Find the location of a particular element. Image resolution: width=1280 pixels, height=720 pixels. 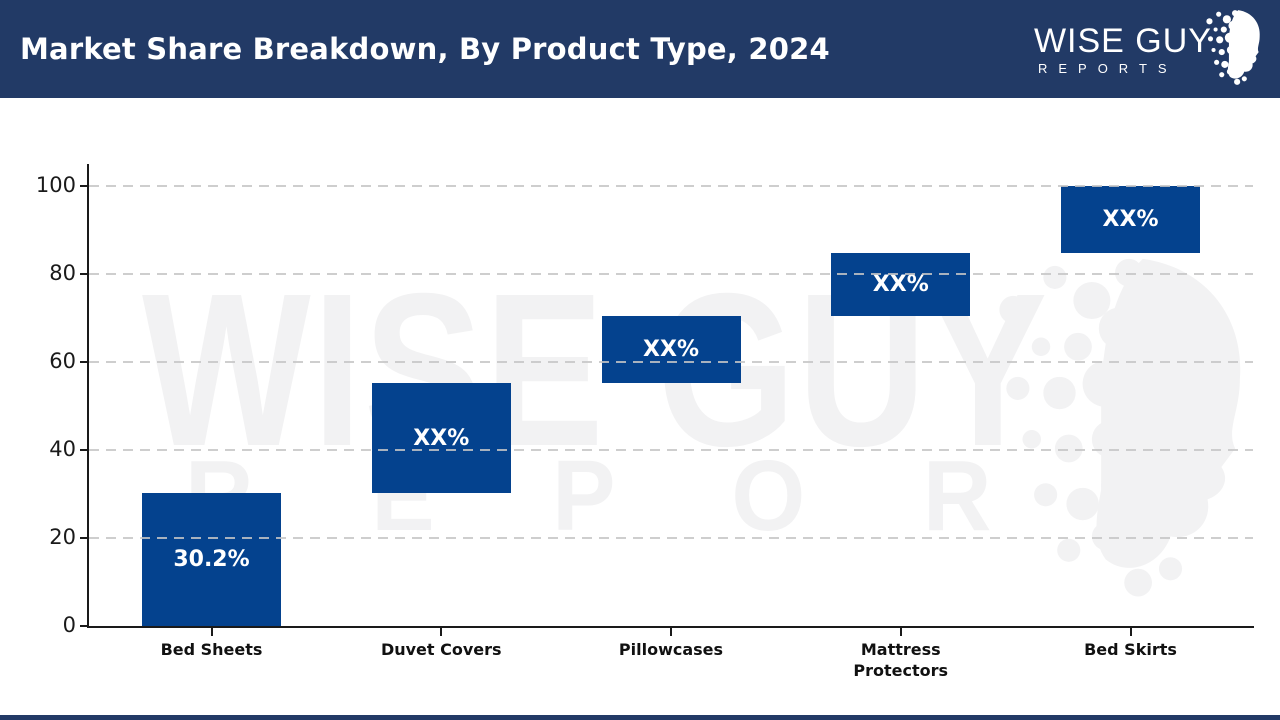

y-tick-label-20: 20 is located at coordinates (62, 537).